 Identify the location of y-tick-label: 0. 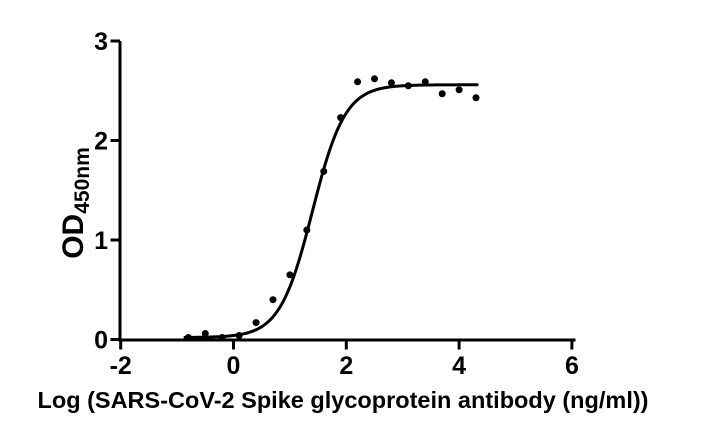
(101, 341).